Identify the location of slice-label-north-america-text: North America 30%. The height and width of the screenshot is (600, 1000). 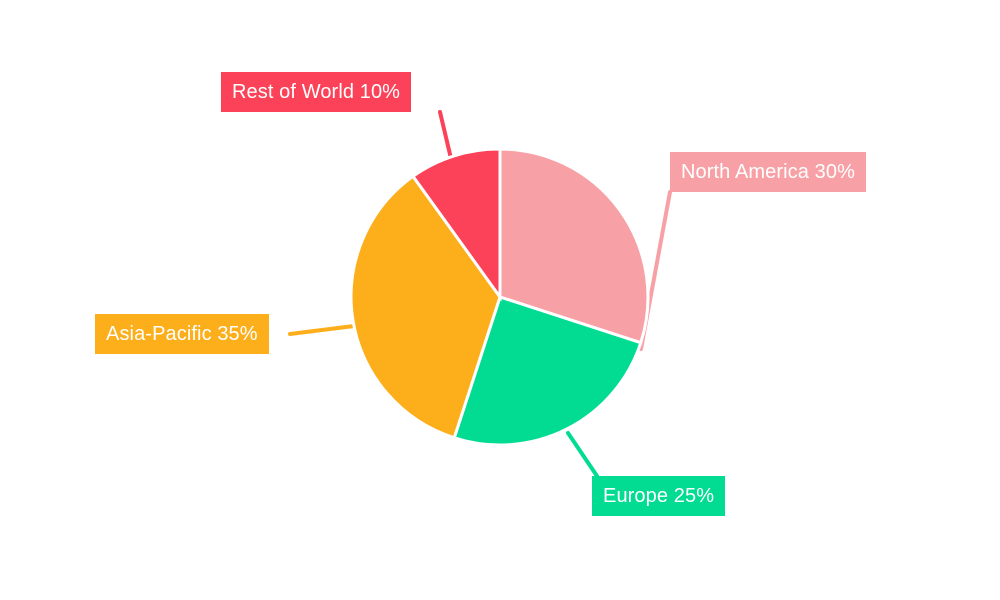
(768, 172).